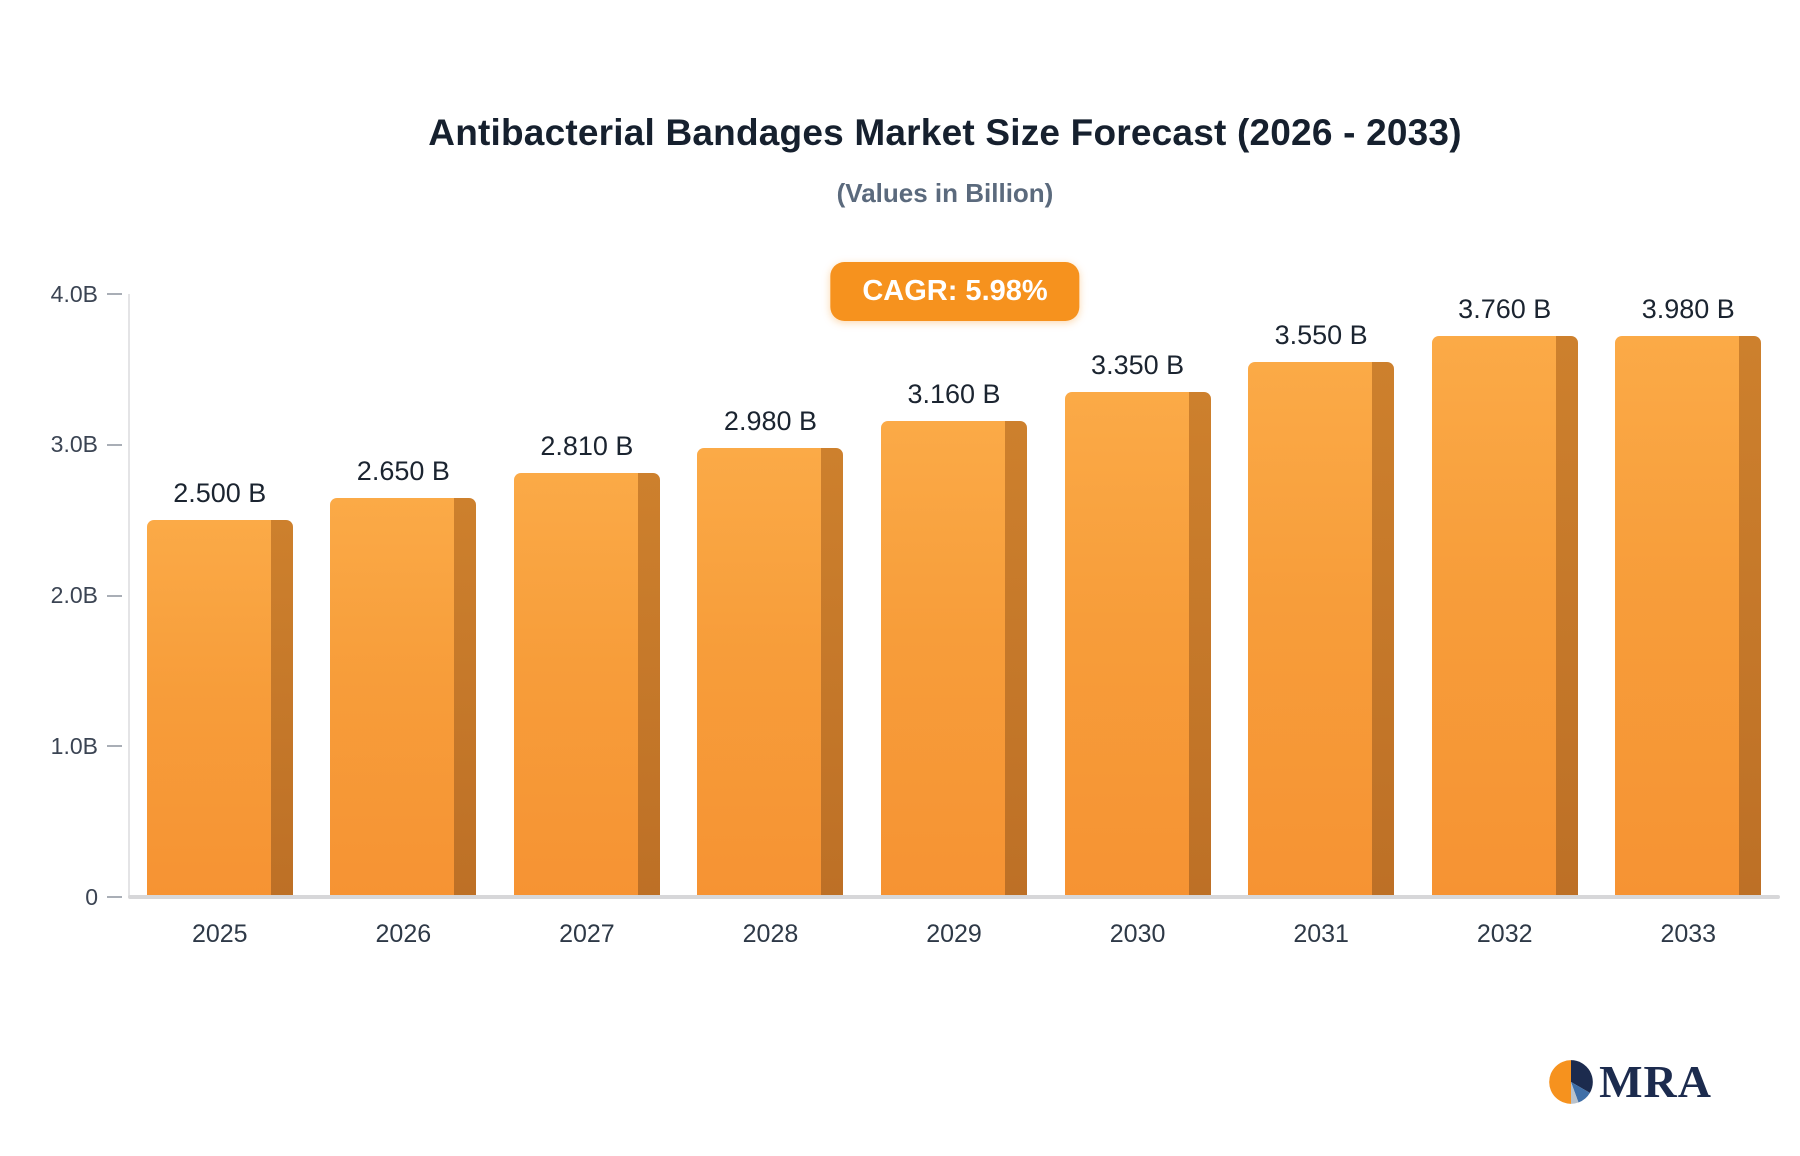 The height and width of the screenshot is (1156, 1800). Describe the element at coordinates (74, 293) in the screenshot. I see `y-tick-label: 4.0B` at that location.